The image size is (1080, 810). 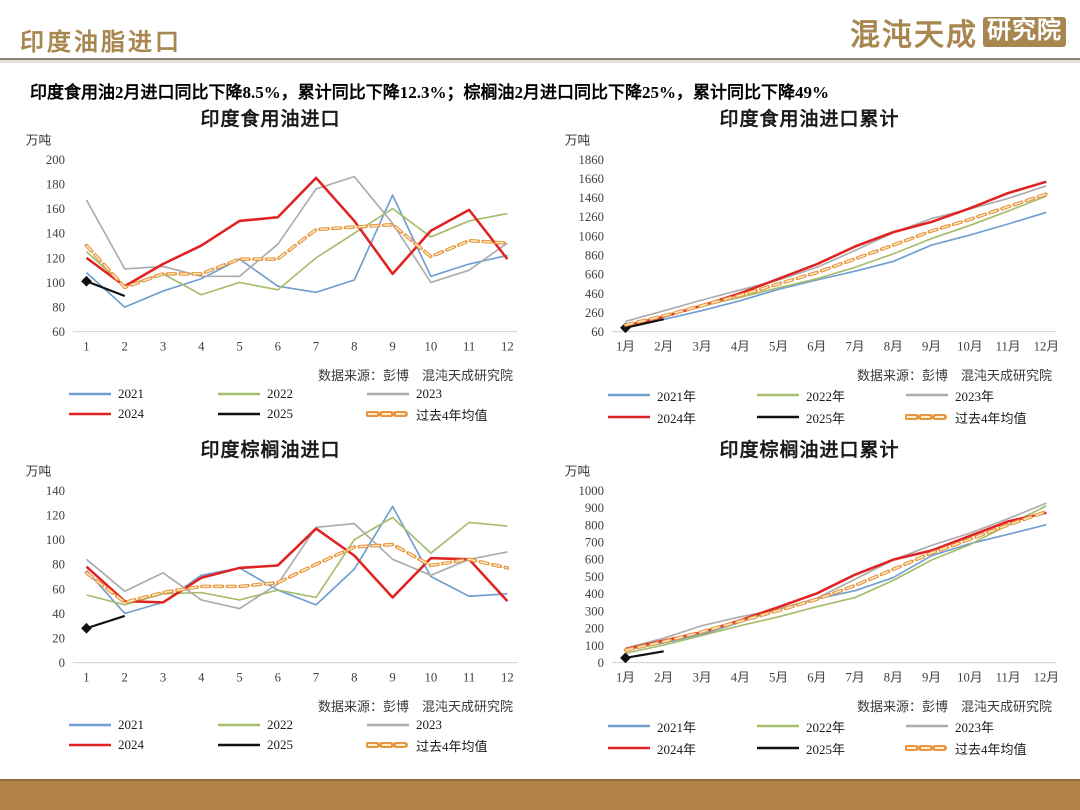 I want to click on chart-title: 印度棕榈油进口, so click(x=270, y=450).